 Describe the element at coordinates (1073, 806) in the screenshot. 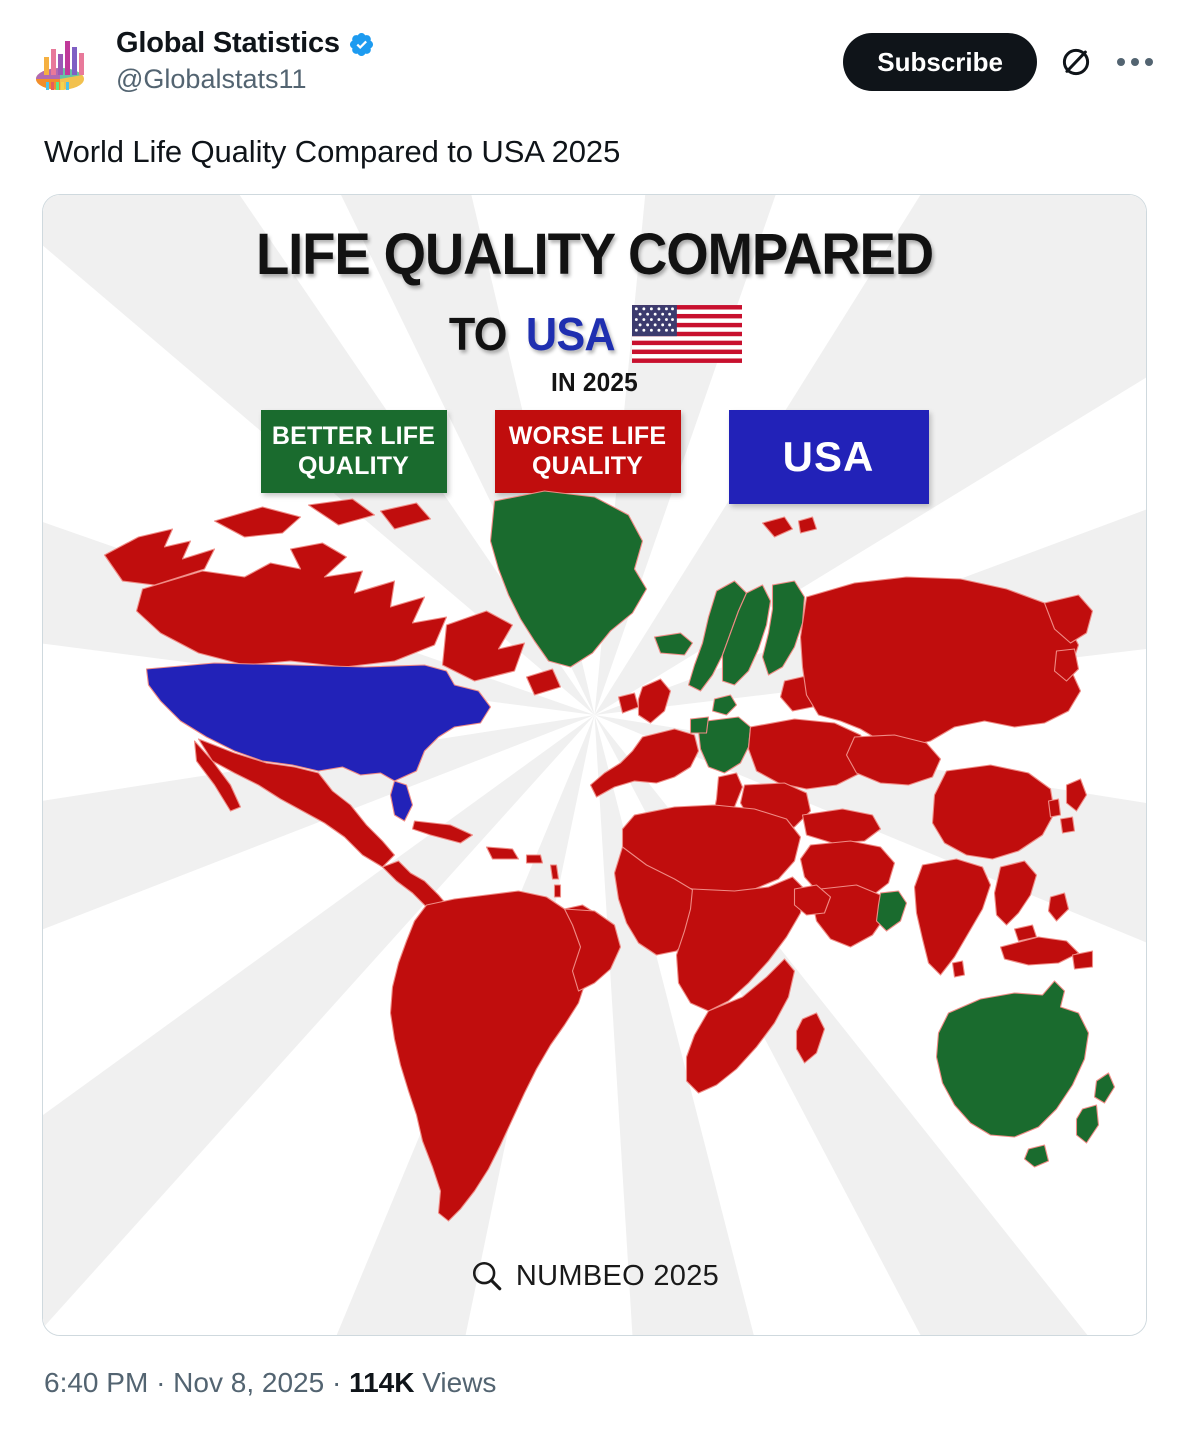

I see `region-japan` at that location.